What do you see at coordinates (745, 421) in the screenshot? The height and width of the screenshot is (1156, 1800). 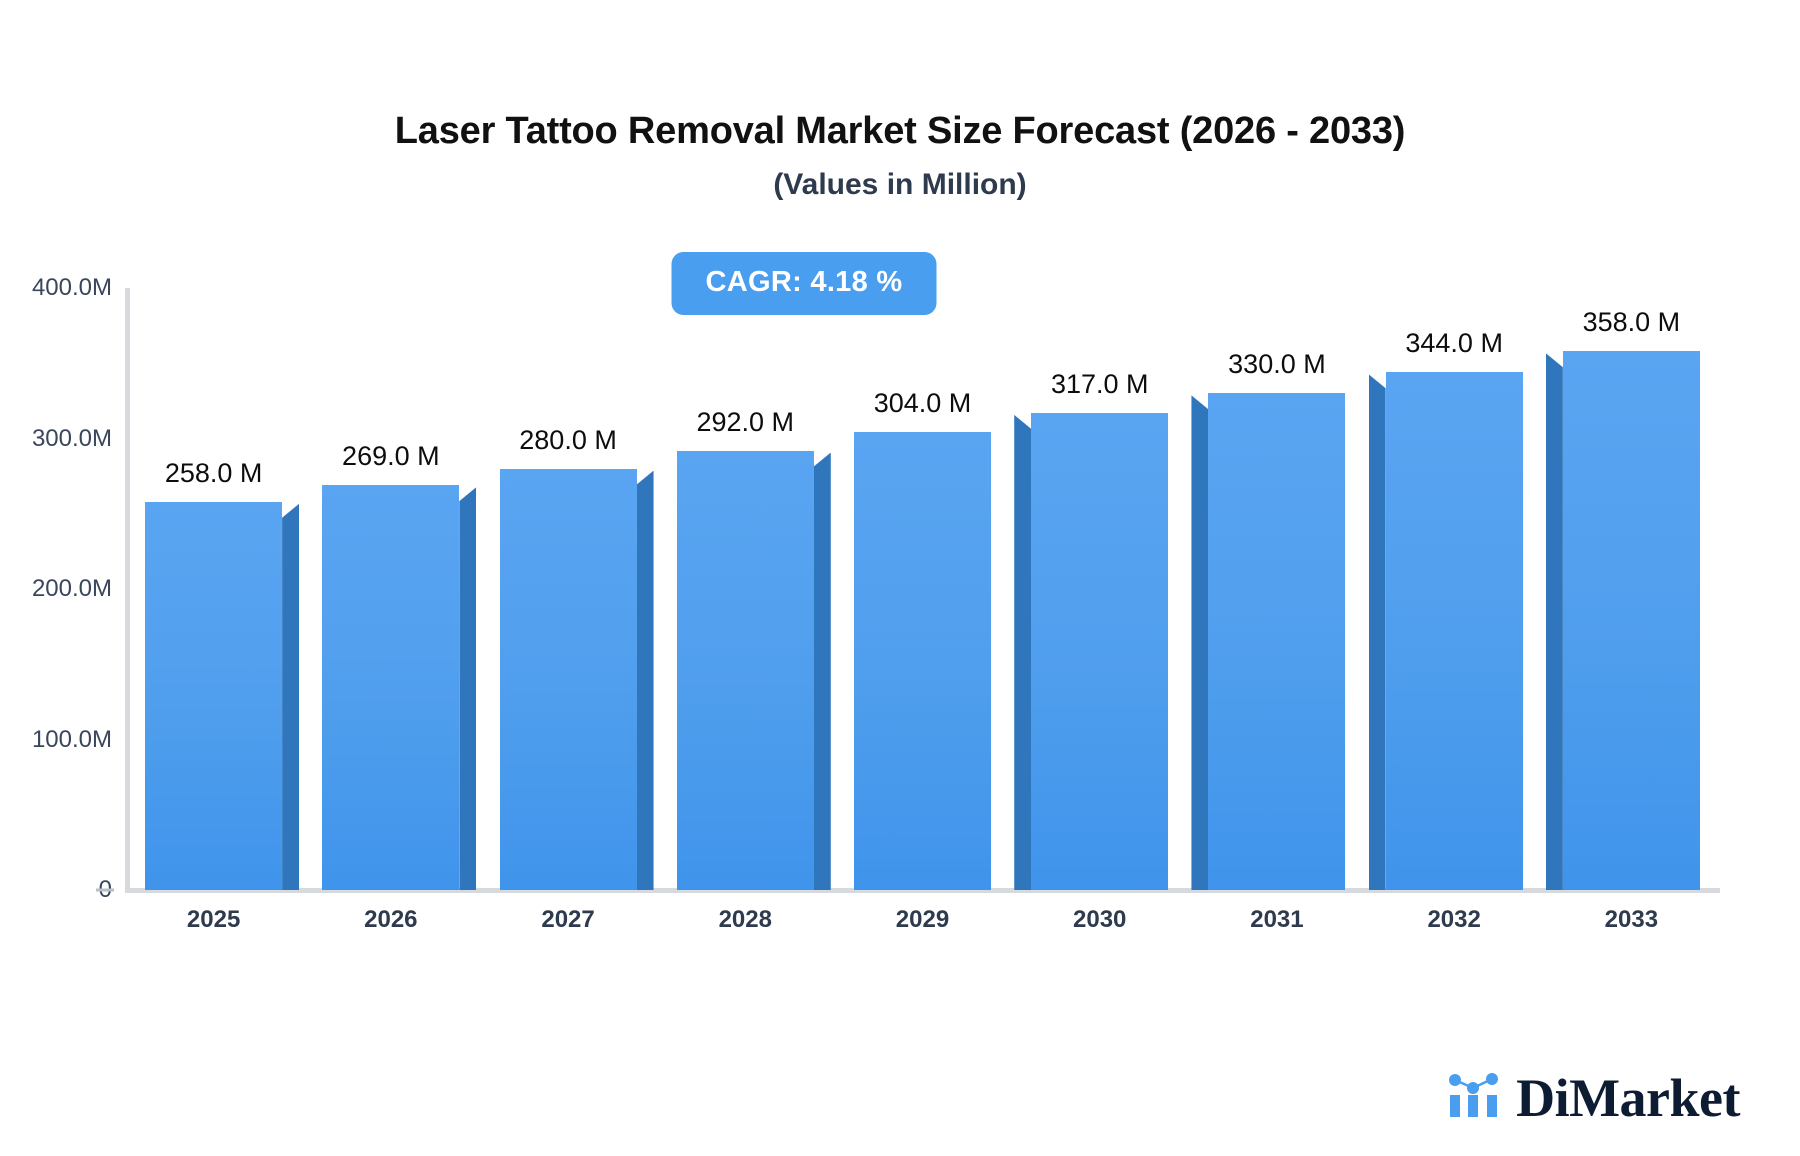 I see `bar-value-label: 292.0 M` at bounding box center [745, 421].